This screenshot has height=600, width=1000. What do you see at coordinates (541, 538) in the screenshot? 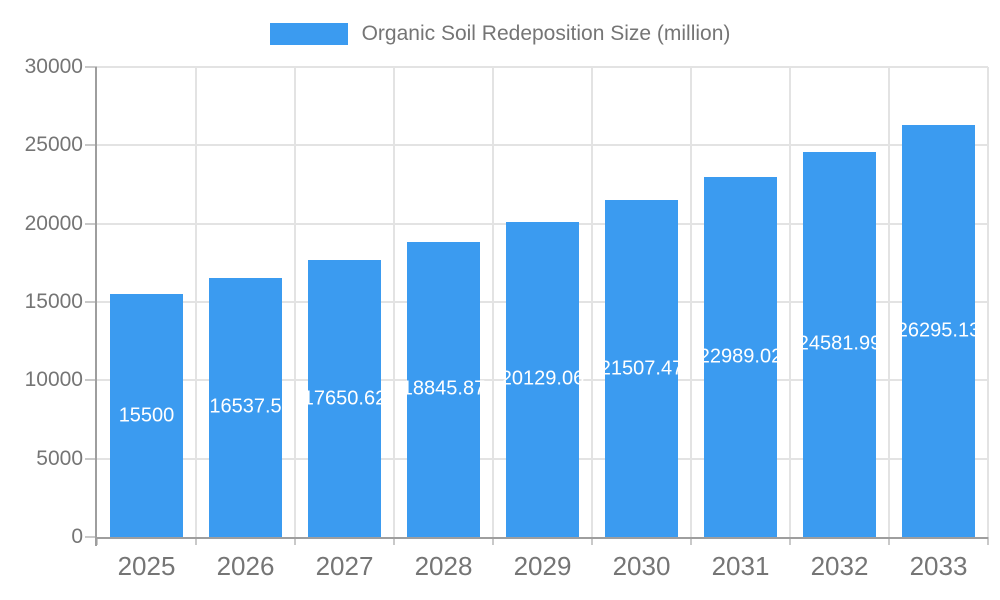
I see `x-axis-line` at bounding box center [541, 538].